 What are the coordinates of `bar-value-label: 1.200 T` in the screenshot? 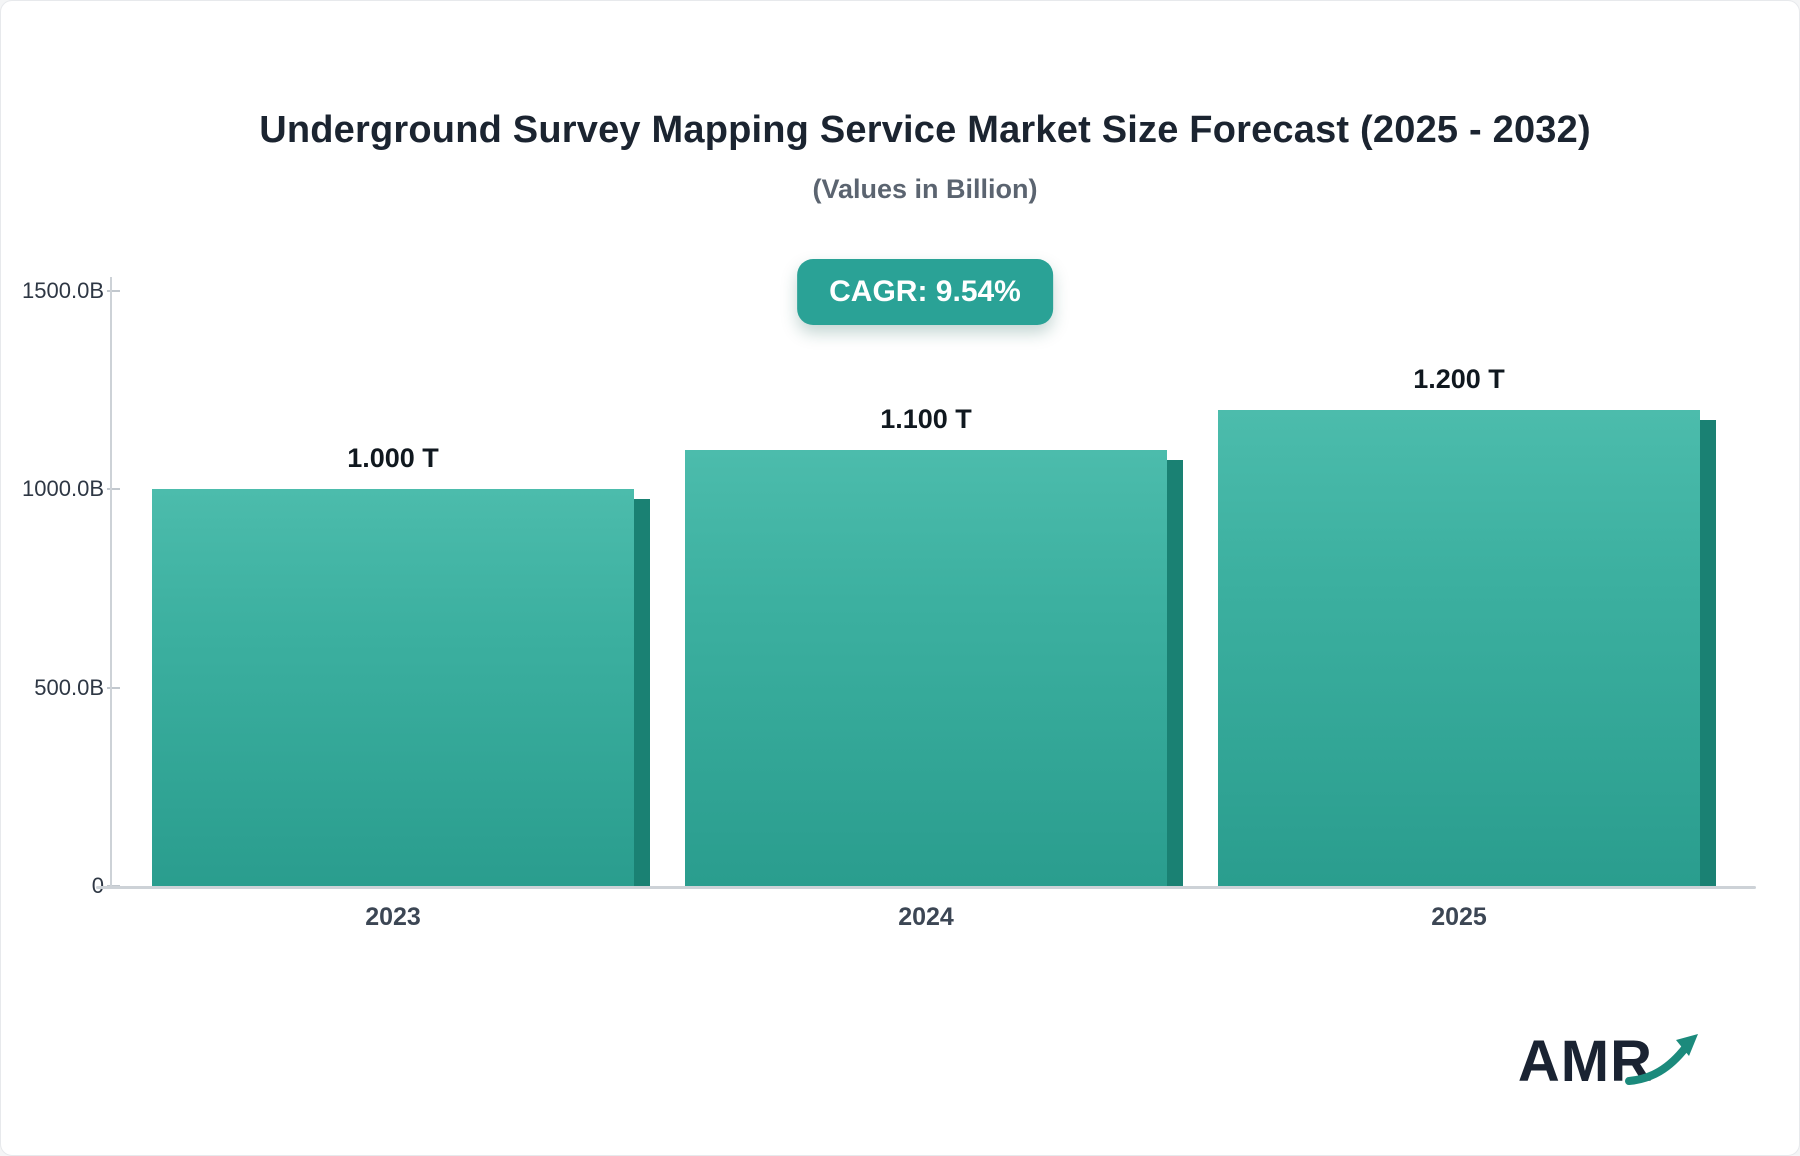 It's located at (1459, 379).